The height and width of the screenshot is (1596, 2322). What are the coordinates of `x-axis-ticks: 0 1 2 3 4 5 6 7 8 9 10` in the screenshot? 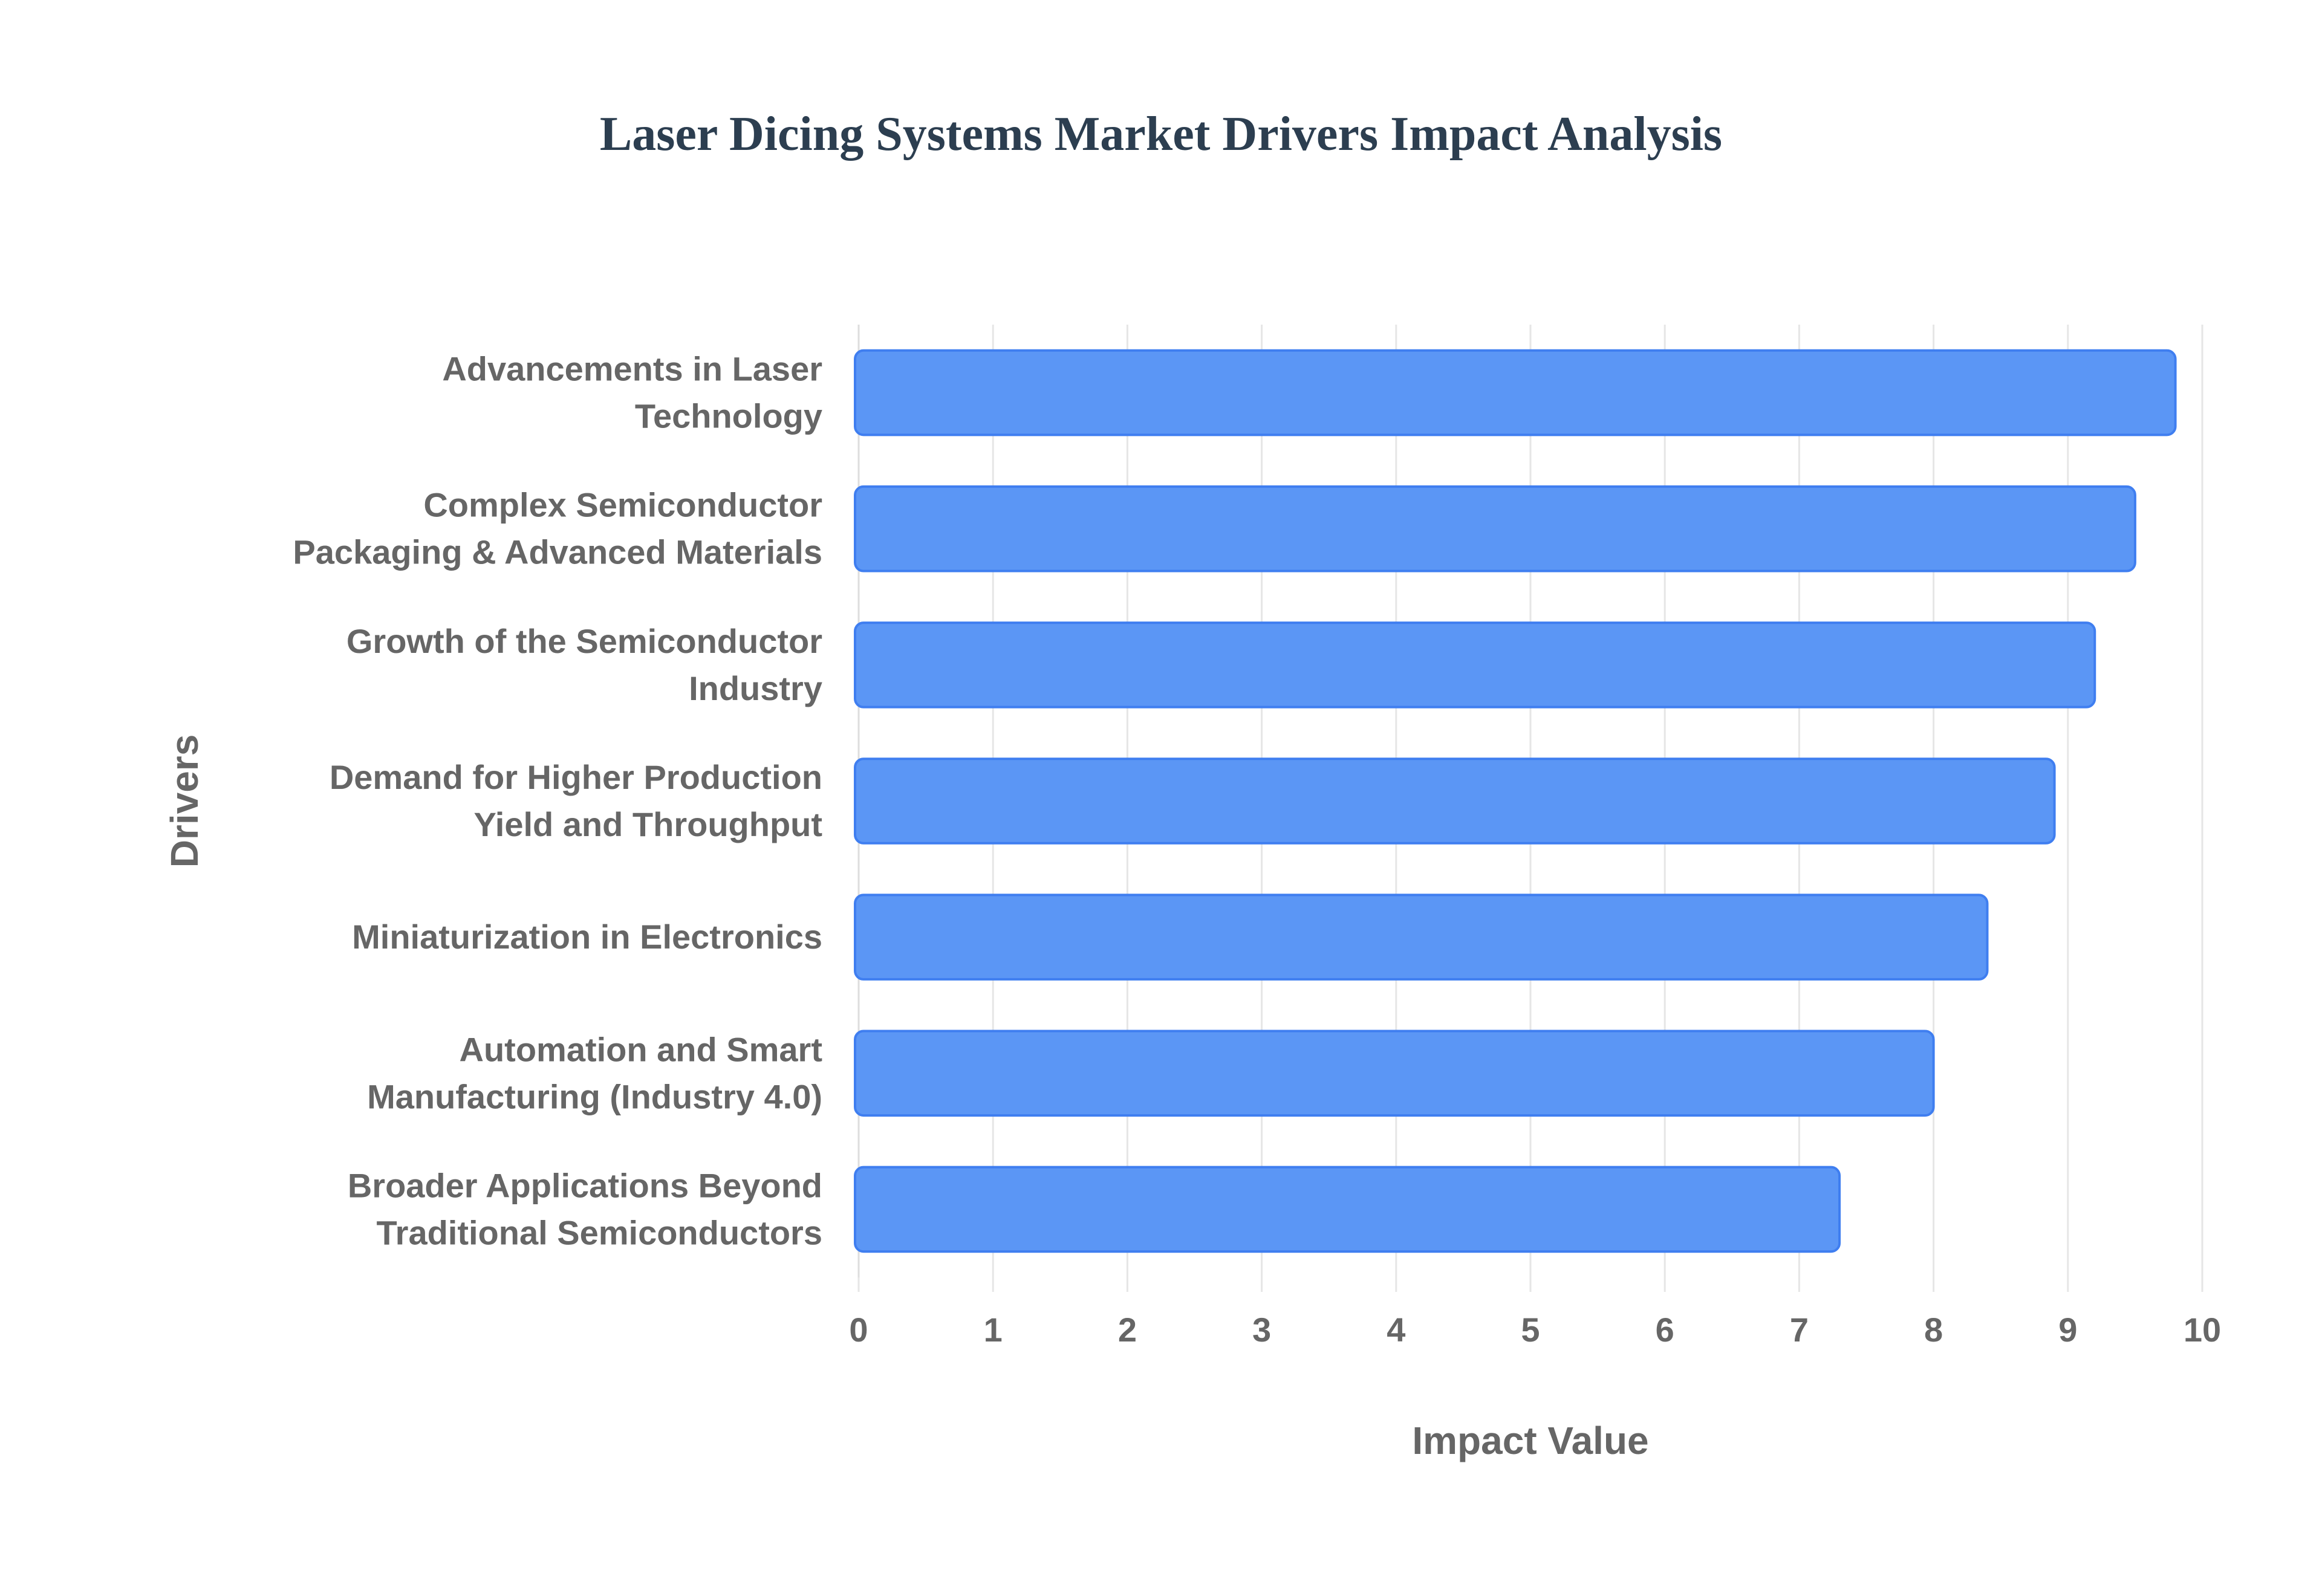 It's located at (1535, 1313).